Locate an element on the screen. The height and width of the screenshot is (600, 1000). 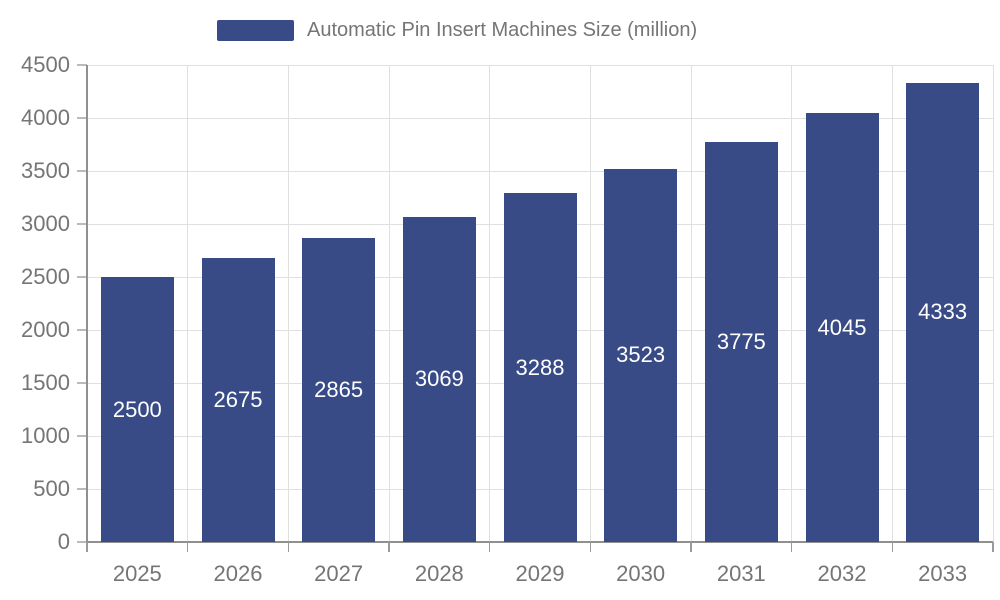
legend-swatch is located at coordinates (255, 30).